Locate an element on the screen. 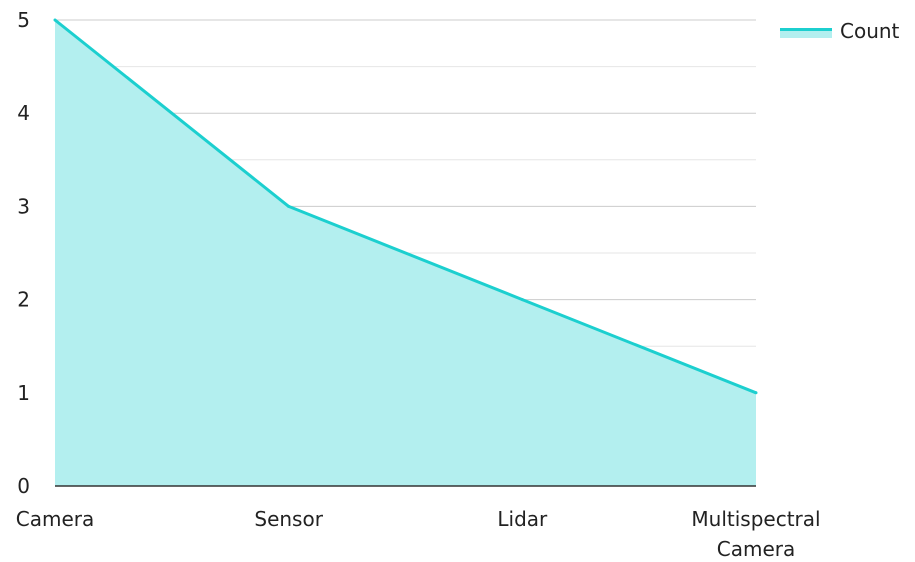 The width and height of the screenshot is (915, 562). y-tick-label: 0 is located at coordinates (23, 486).